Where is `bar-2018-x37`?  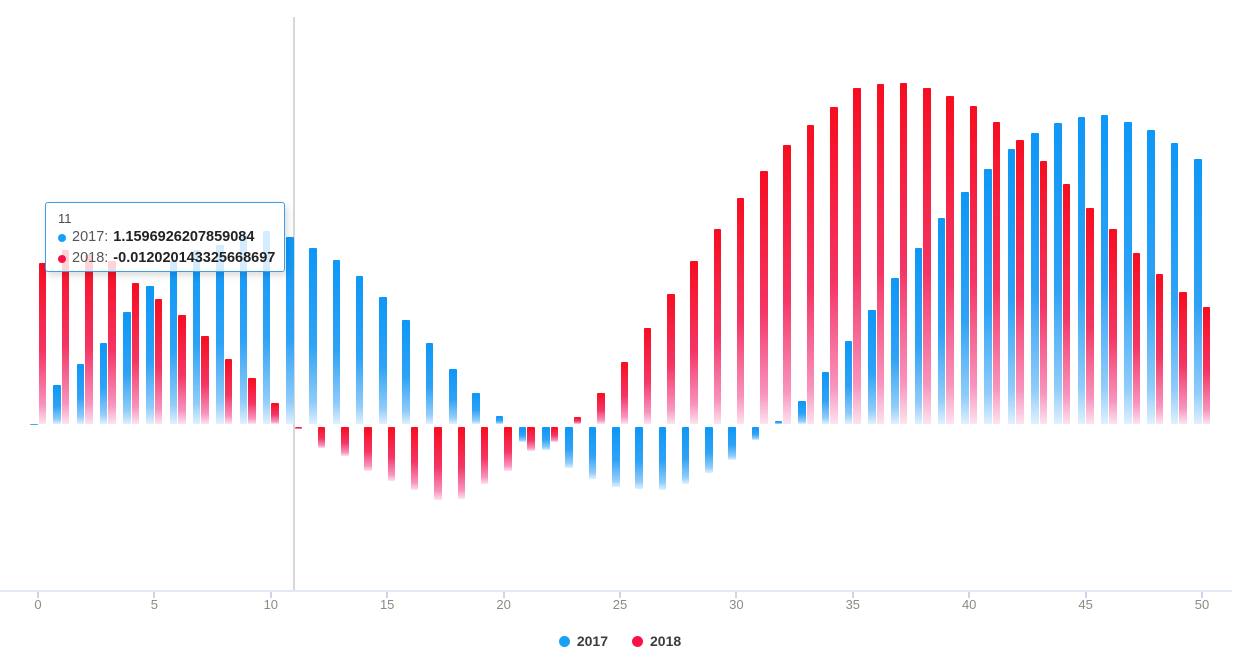
bar-2018-x37 is located at coordinates (903, 253).